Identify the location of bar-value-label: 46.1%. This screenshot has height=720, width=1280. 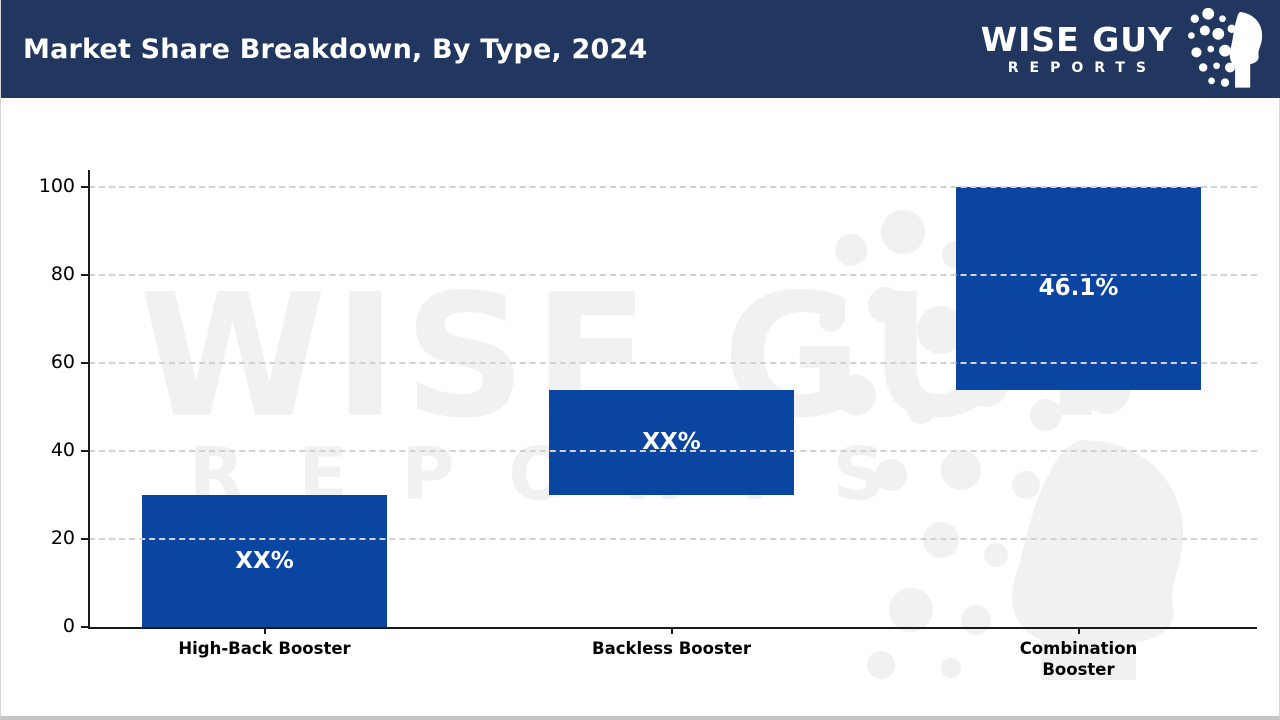
(1078, 288).